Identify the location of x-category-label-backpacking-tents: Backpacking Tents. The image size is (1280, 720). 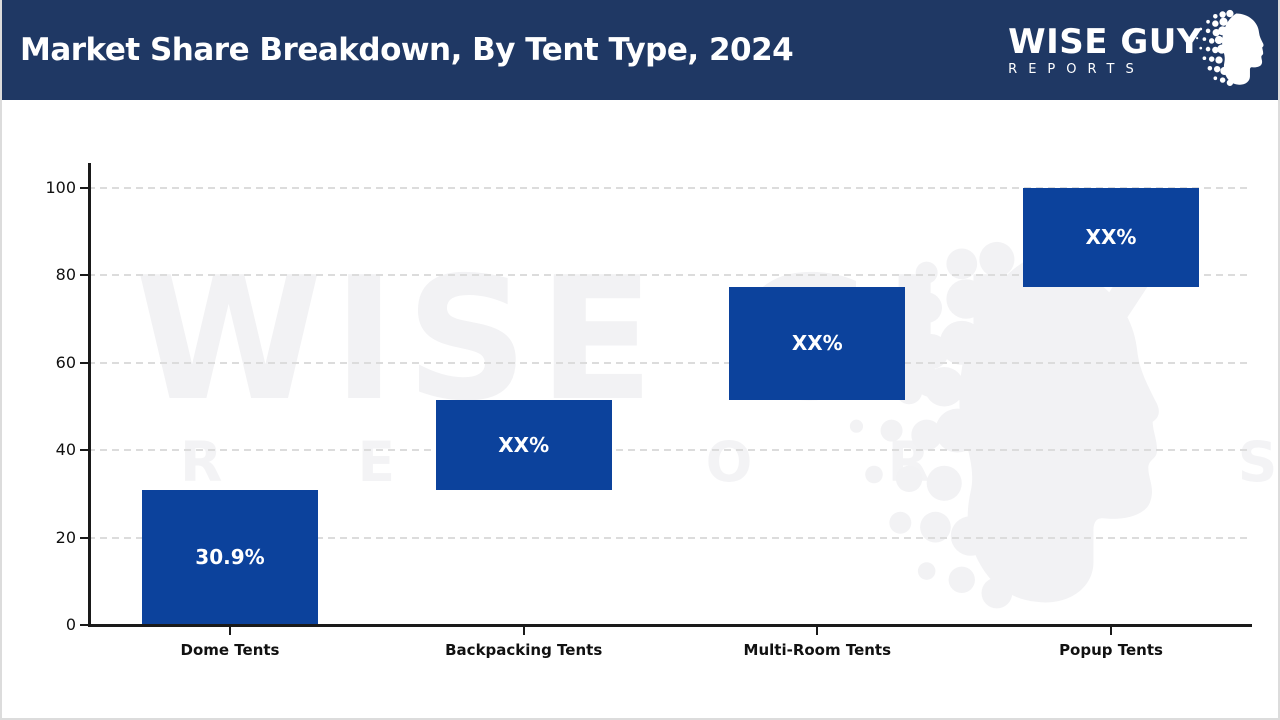
(524, 650).